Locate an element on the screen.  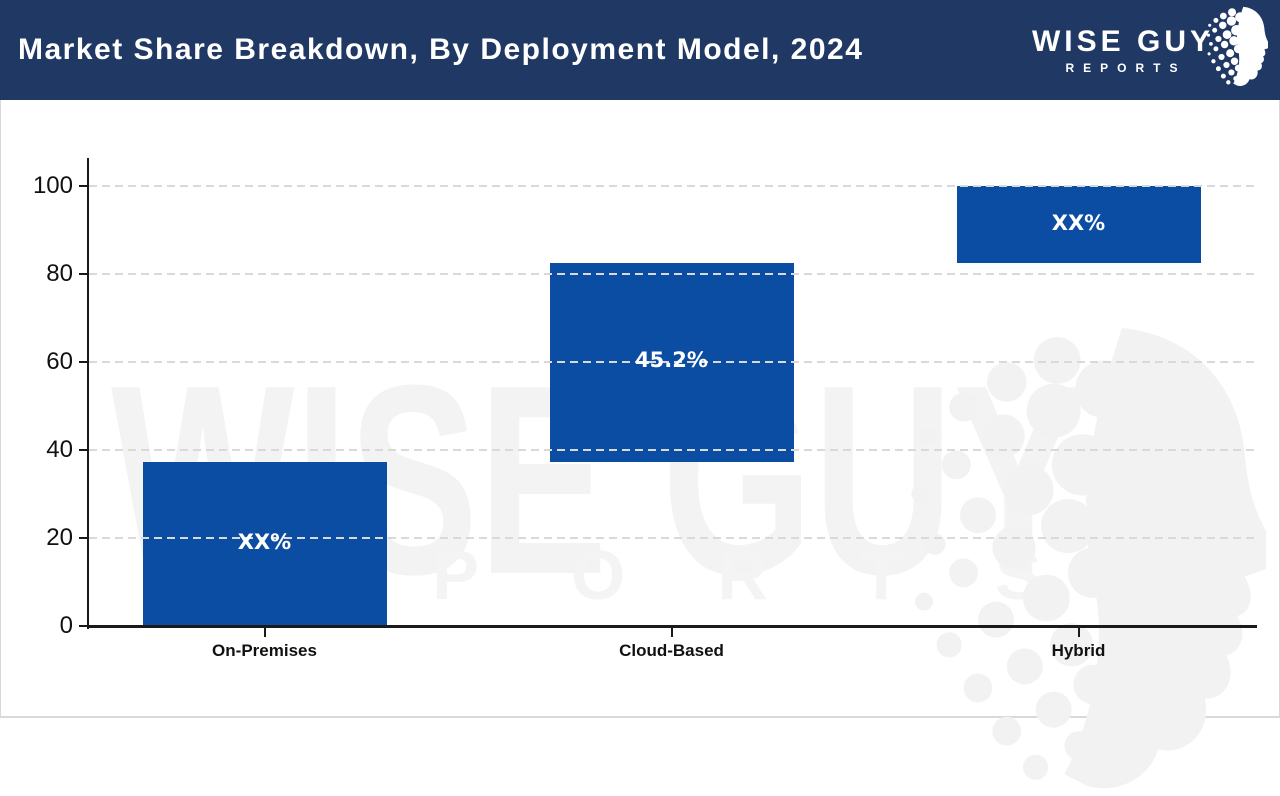
bar-hybrid is located at coordinates (1078, 224).